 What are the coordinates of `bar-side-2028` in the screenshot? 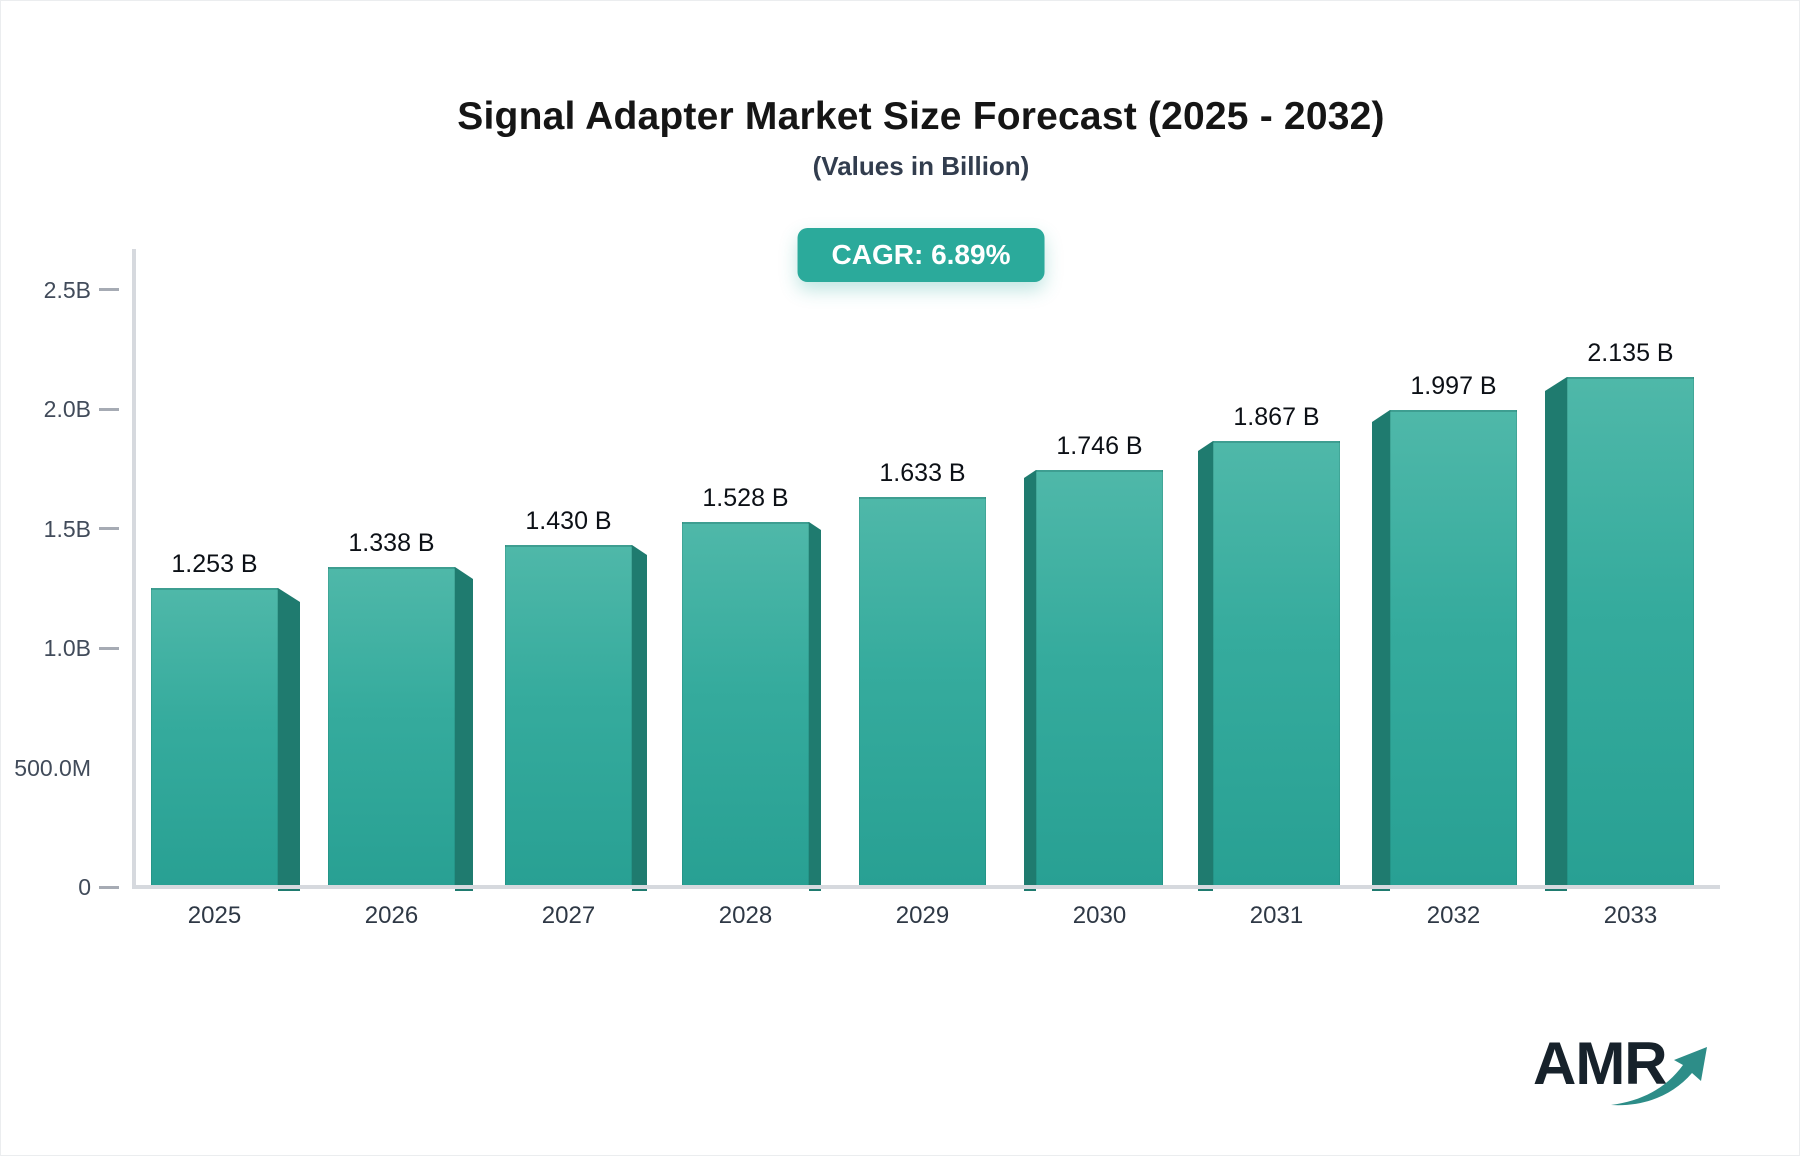 It's located at (815, 706).